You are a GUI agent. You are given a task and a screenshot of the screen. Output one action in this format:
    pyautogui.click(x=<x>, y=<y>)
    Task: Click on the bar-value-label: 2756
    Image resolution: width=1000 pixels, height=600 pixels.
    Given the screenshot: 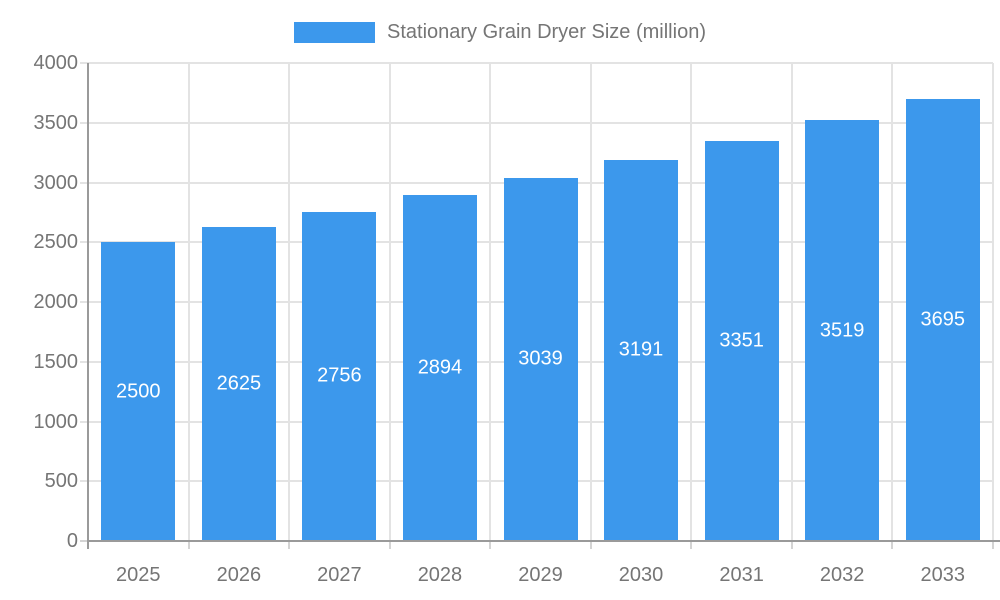 What is the action you would take?
    pyautogui.click(x=339, y=375)
    